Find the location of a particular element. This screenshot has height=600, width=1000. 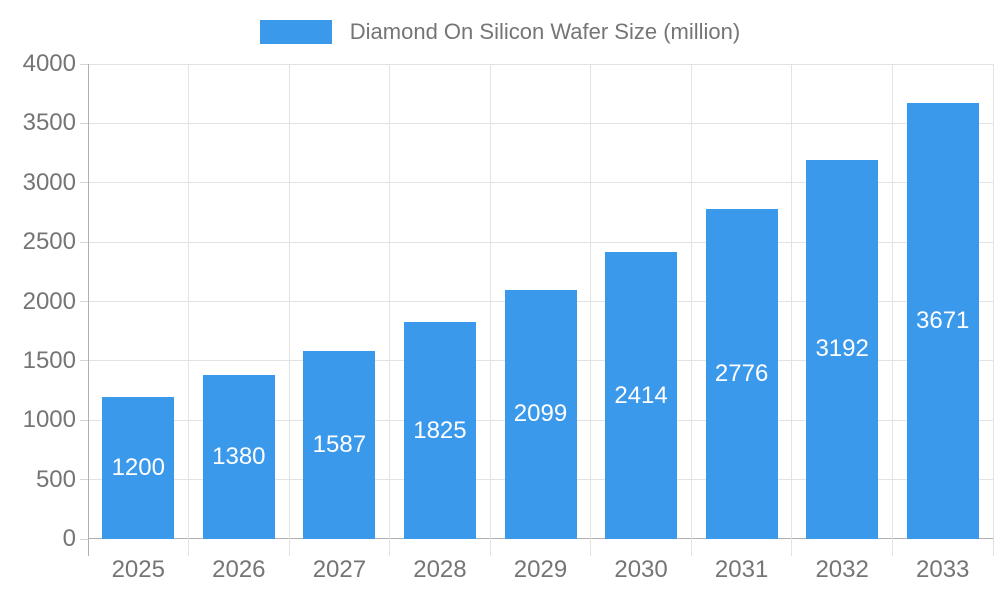

x-axis-label: 2027 is located at coordinates (339, 569).